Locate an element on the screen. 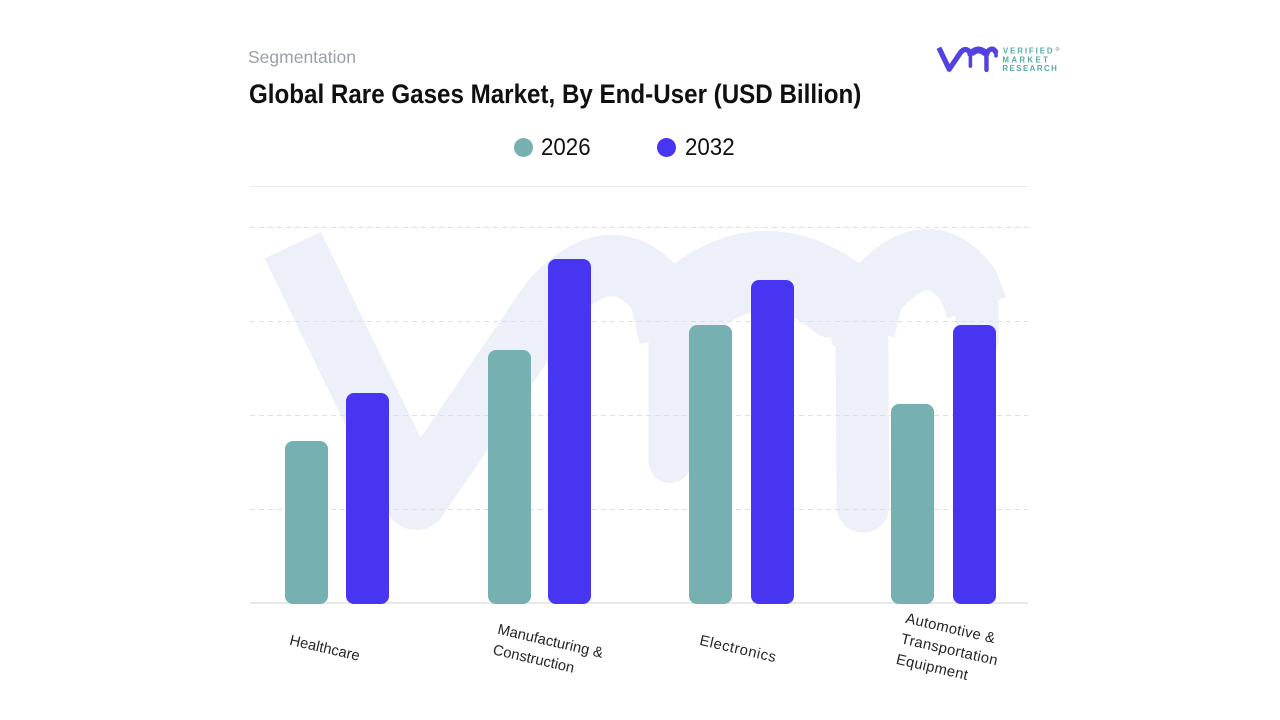 This screenshot has height=720, width=1280. svg-text: MARKET is located at coordinates (1026, 59).